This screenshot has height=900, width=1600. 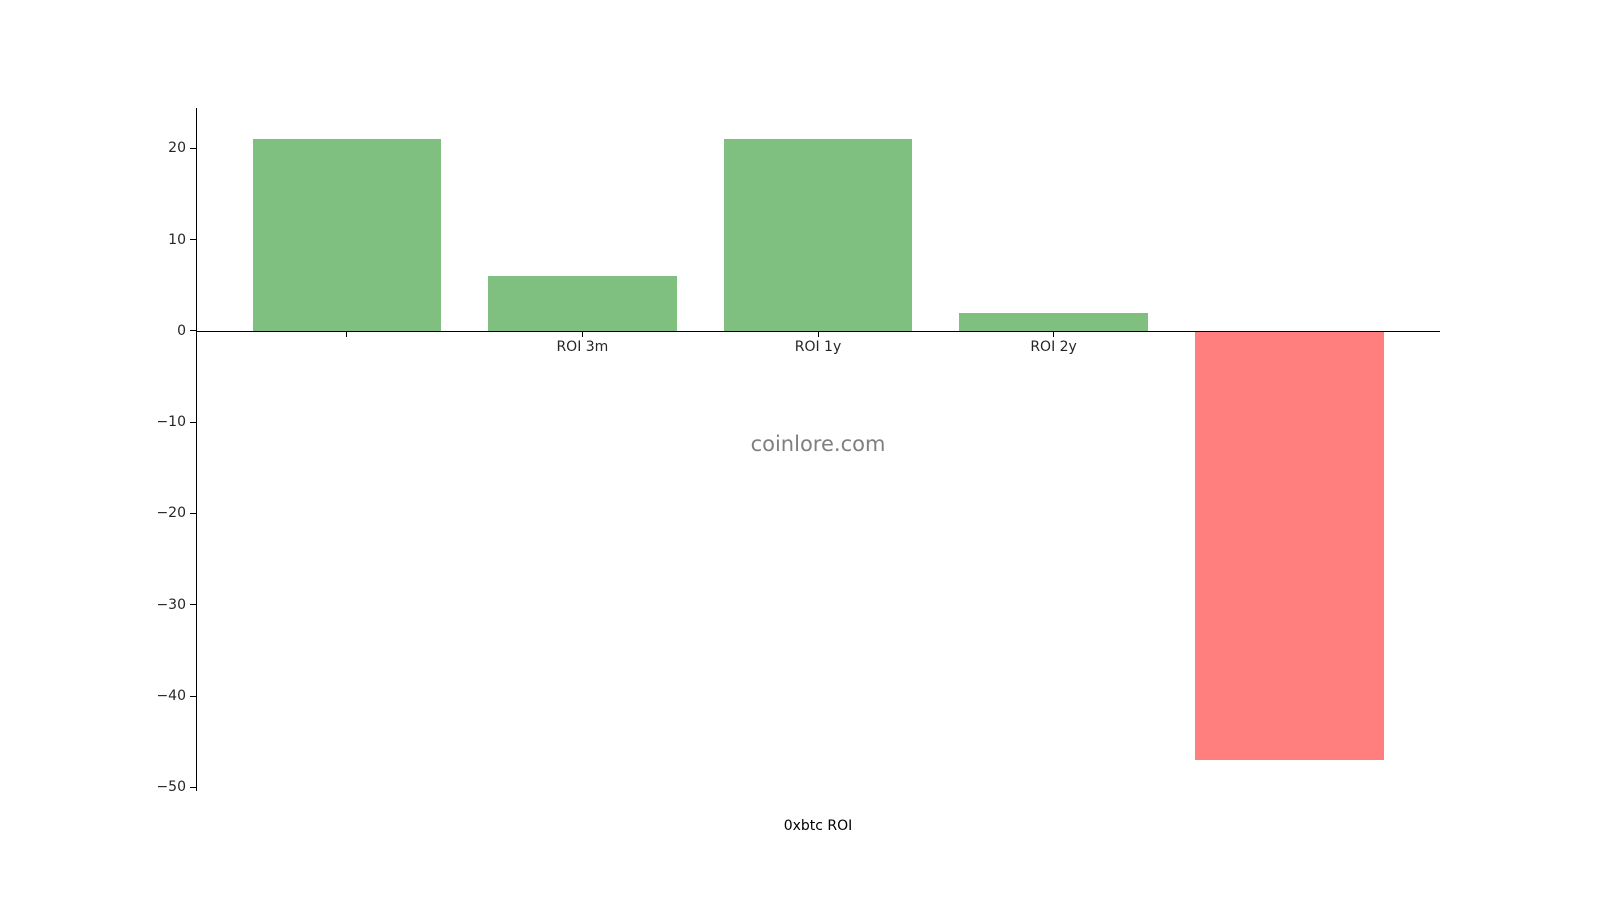 What do you see at coordinates (171, 422) in the screenshot?
I see `y-tick-label: −10` at bounding box center [171, 422].